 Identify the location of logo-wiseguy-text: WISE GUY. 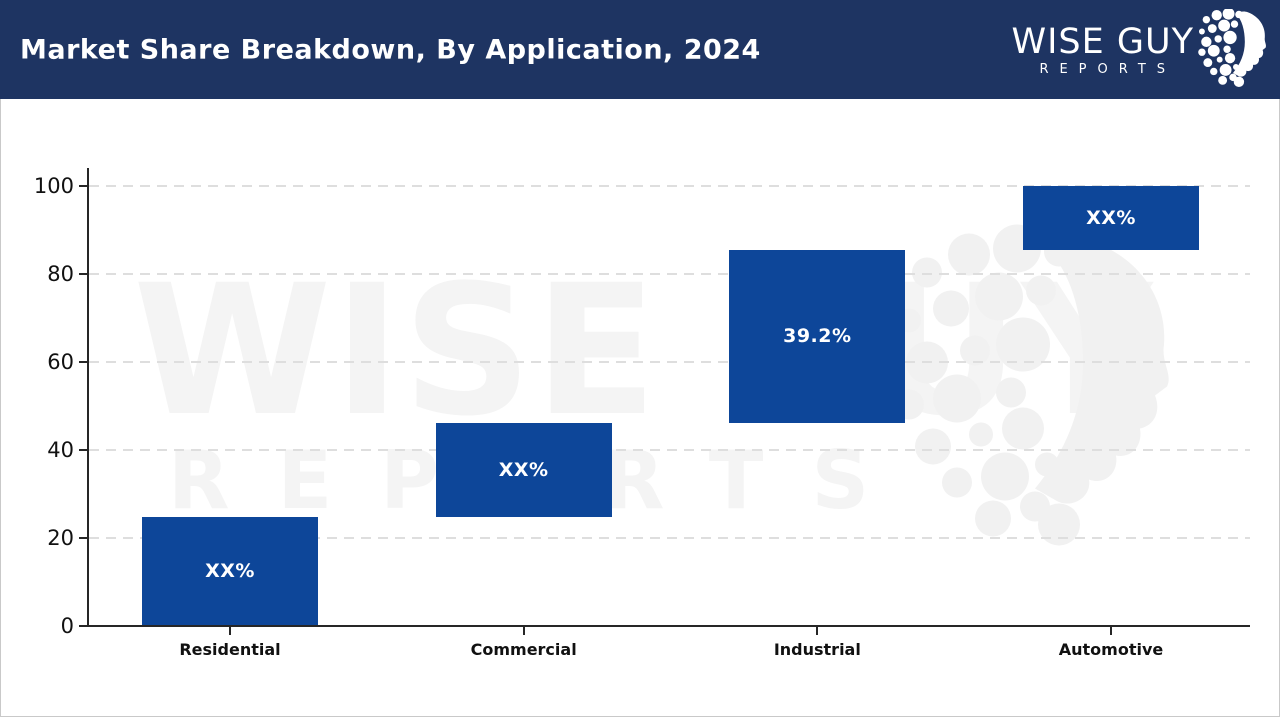
(1102, 41).